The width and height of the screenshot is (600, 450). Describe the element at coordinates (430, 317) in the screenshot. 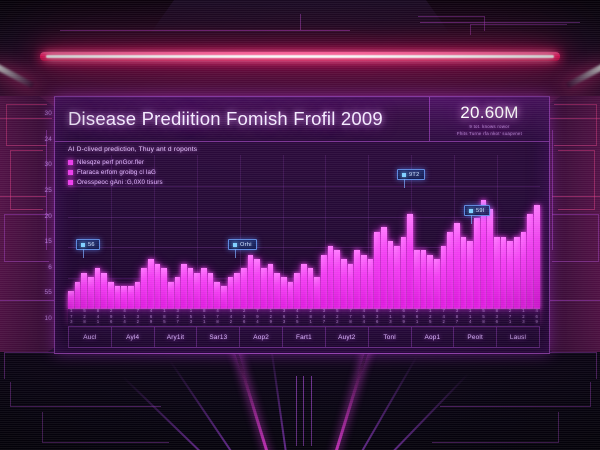

I see `matrix-cell: 2` at that location.